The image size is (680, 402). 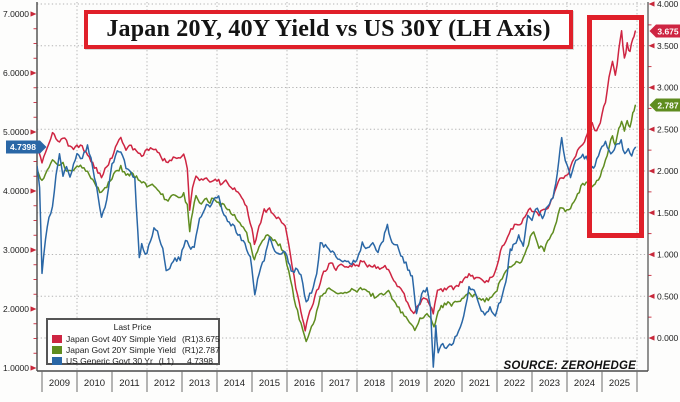 I want to click on legend-title: Last Price, so click(x=132, y=327).